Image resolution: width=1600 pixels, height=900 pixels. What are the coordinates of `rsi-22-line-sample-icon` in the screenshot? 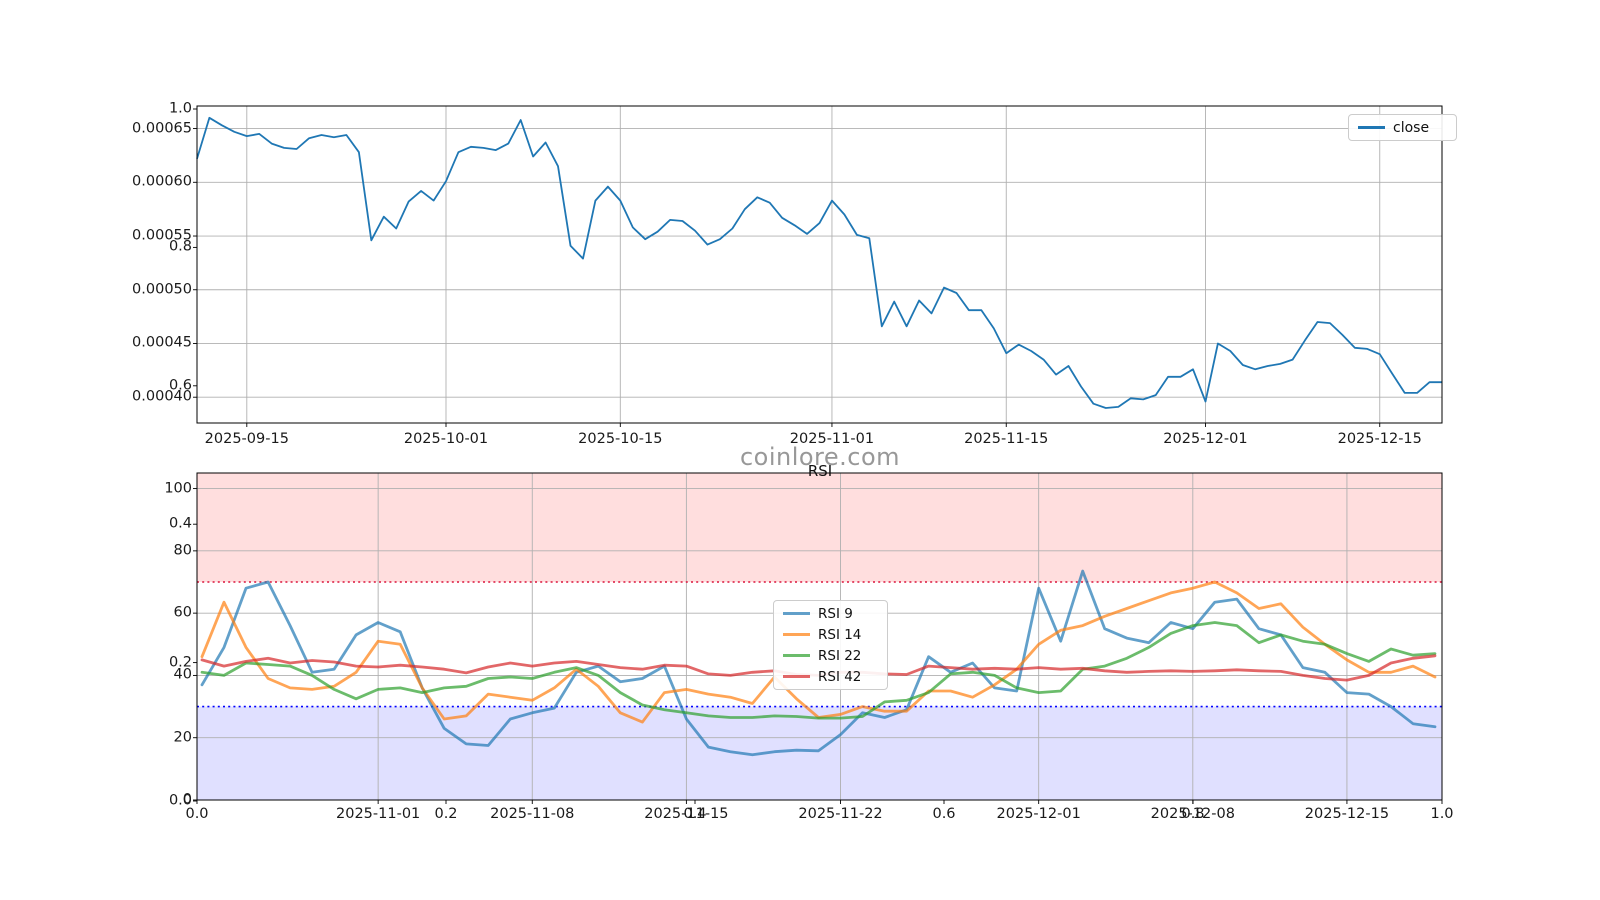 It's located at (796, 655).